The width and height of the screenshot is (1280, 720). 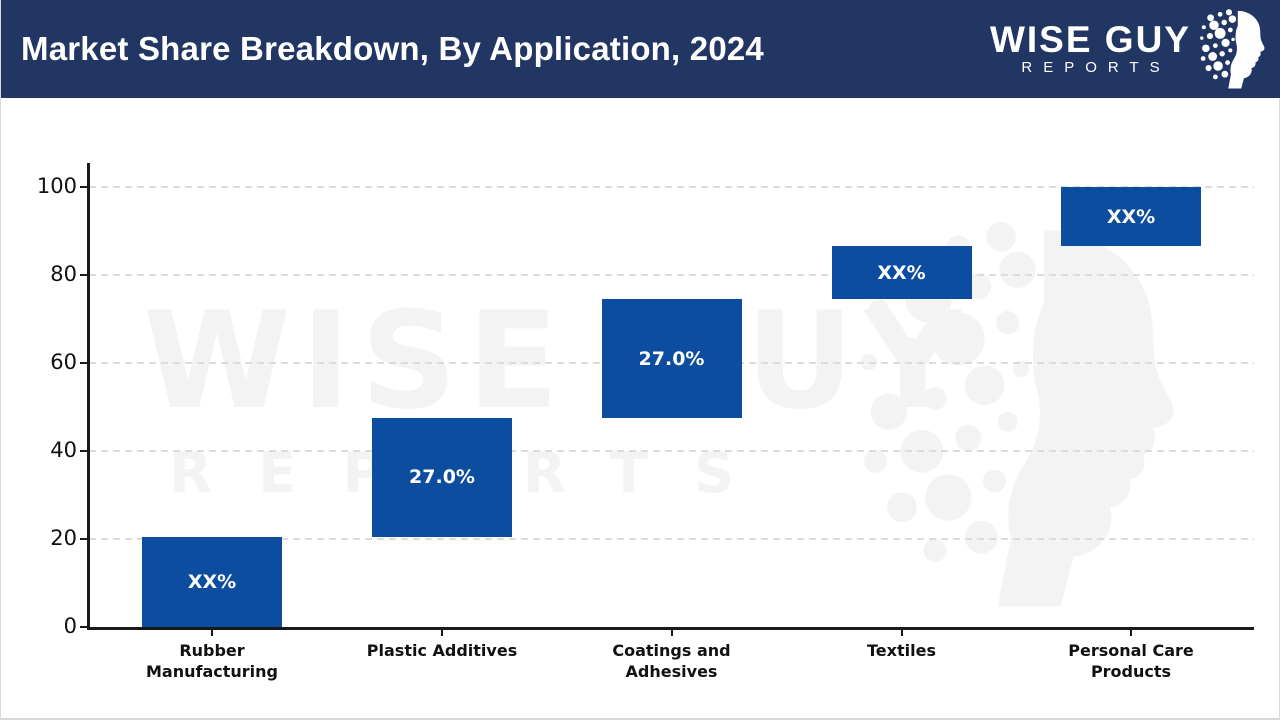 What do you see at coordinates (63, 450) in the screenshot?
I see `y-axis-tick-label: 40` at bounding box center [63, 450].